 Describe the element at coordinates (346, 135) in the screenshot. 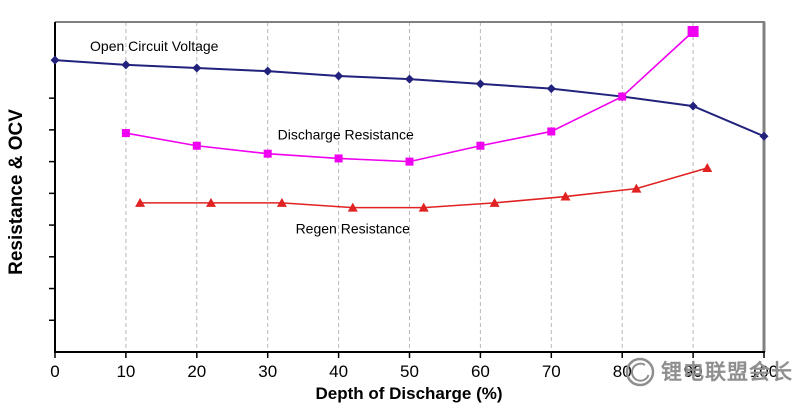

I see `series-annotation: Discharge Resistance` at that location.